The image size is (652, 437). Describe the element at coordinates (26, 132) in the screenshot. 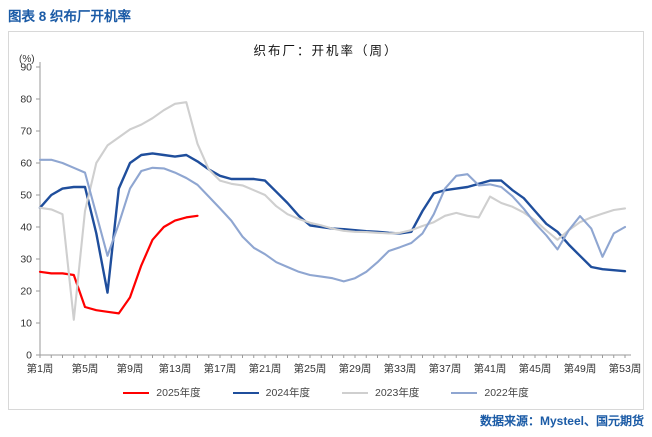

I see `y-tick-label: 70` at that location.